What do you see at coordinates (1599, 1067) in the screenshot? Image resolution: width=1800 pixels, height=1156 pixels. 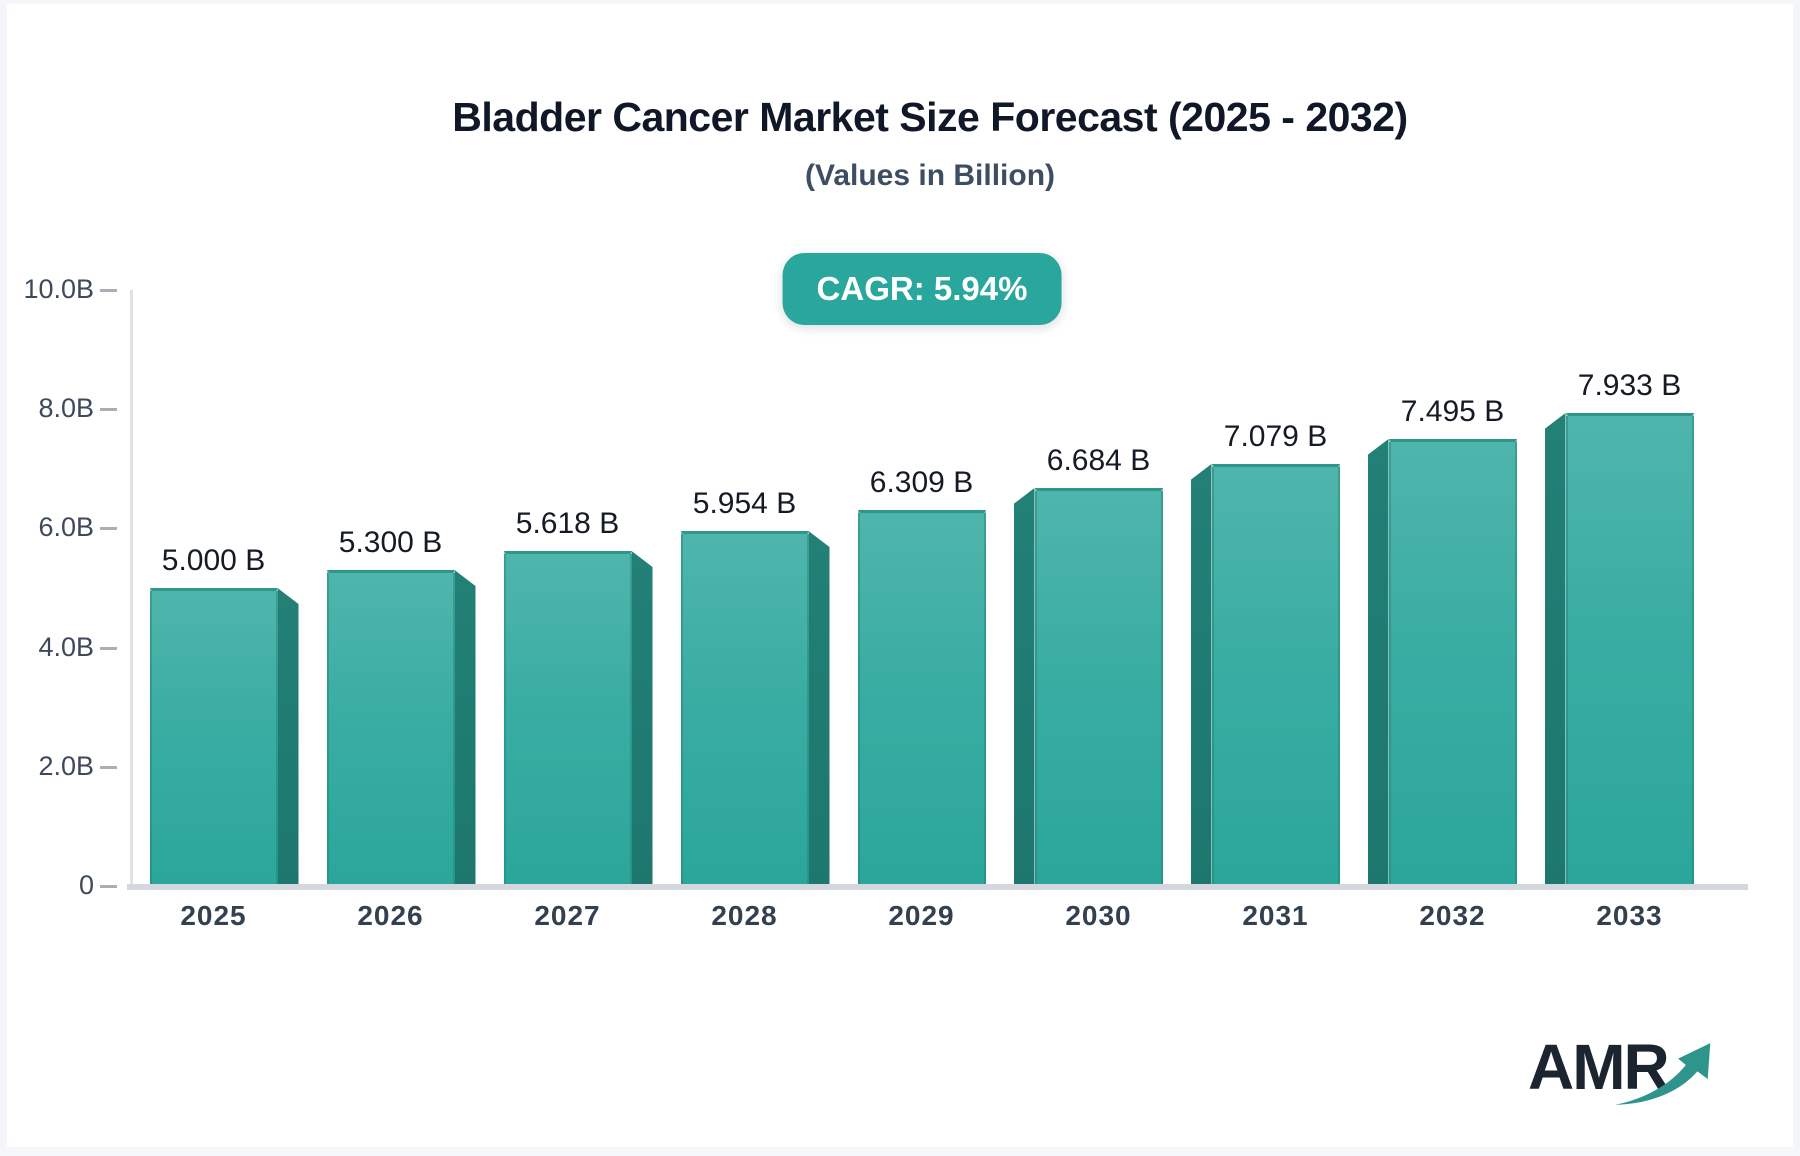 I see `amr-logo-text: AMR` at bounding box center [1599, 1067].